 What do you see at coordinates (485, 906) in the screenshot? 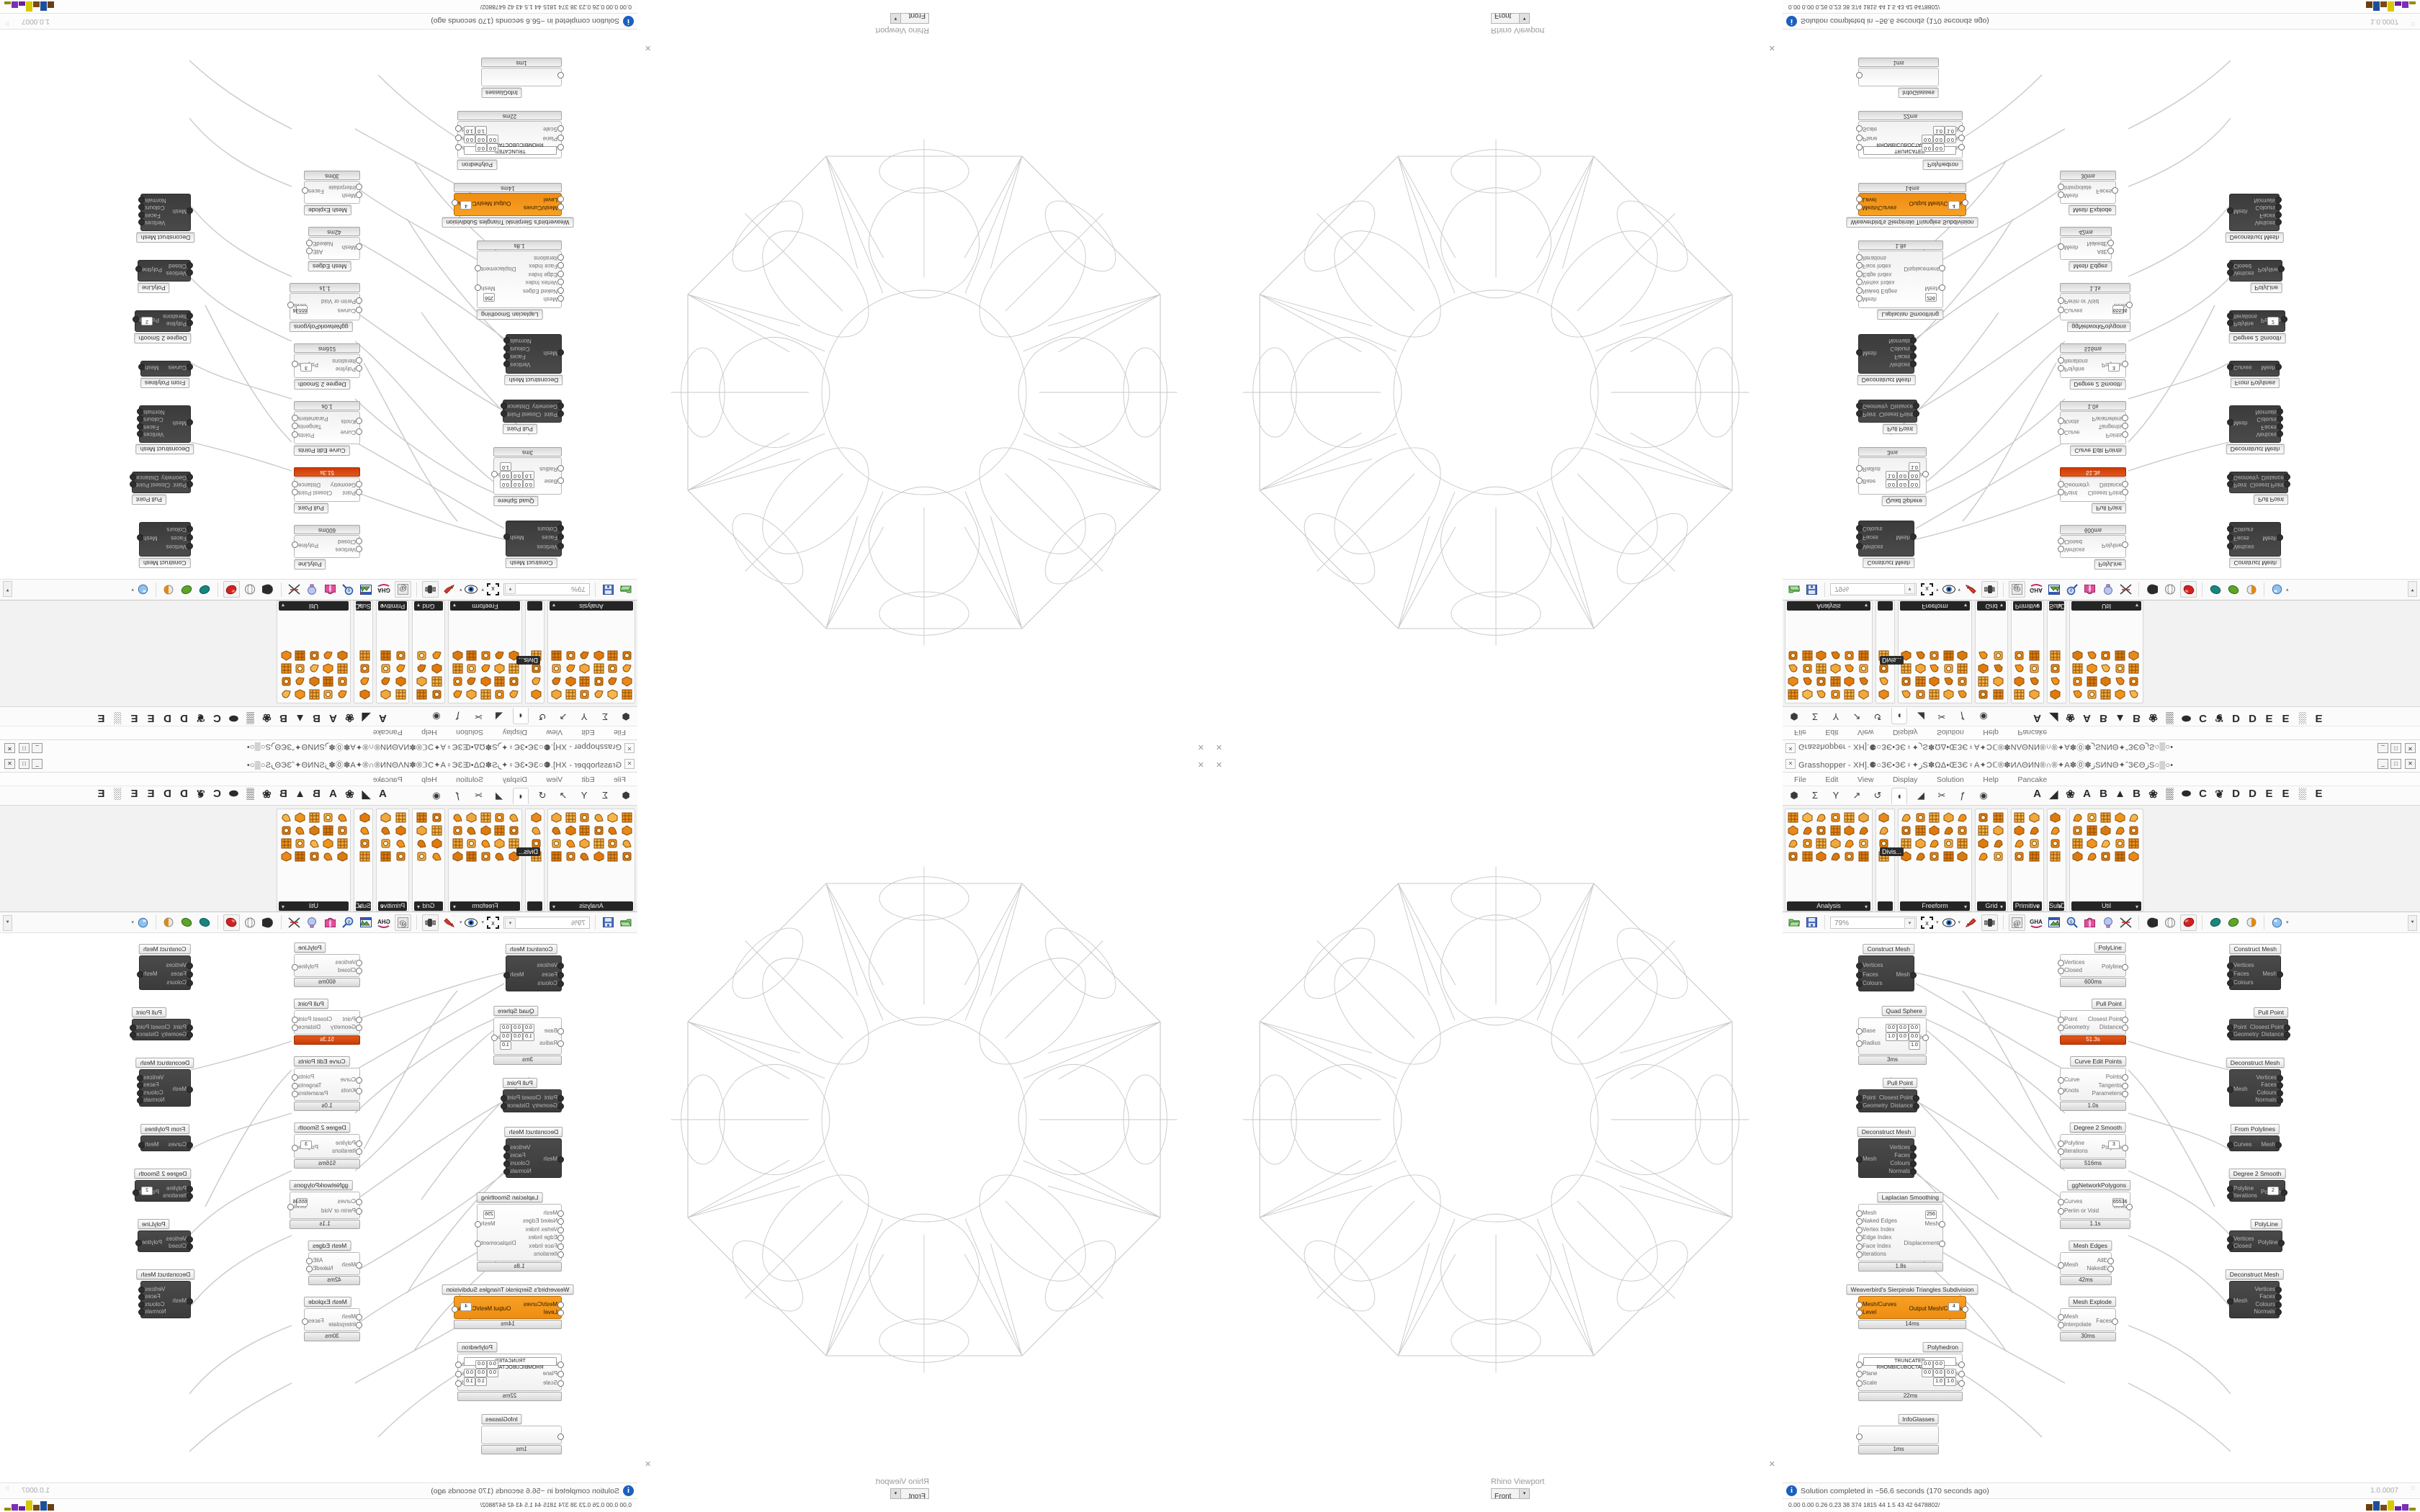
I see `palette-group-caption: Freeform ▾` at bounding box center [485, 906].